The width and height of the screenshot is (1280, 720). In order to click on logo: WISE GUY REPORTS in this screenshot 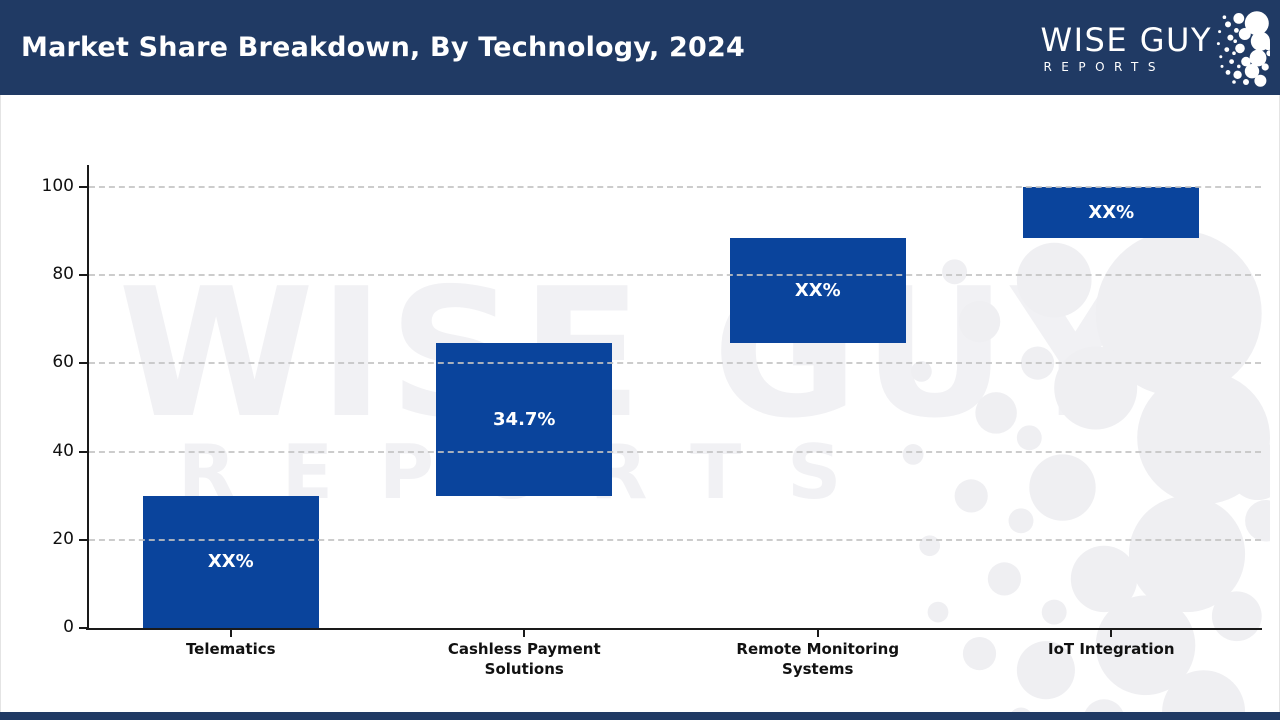, I will do `click(1155, 49)`.